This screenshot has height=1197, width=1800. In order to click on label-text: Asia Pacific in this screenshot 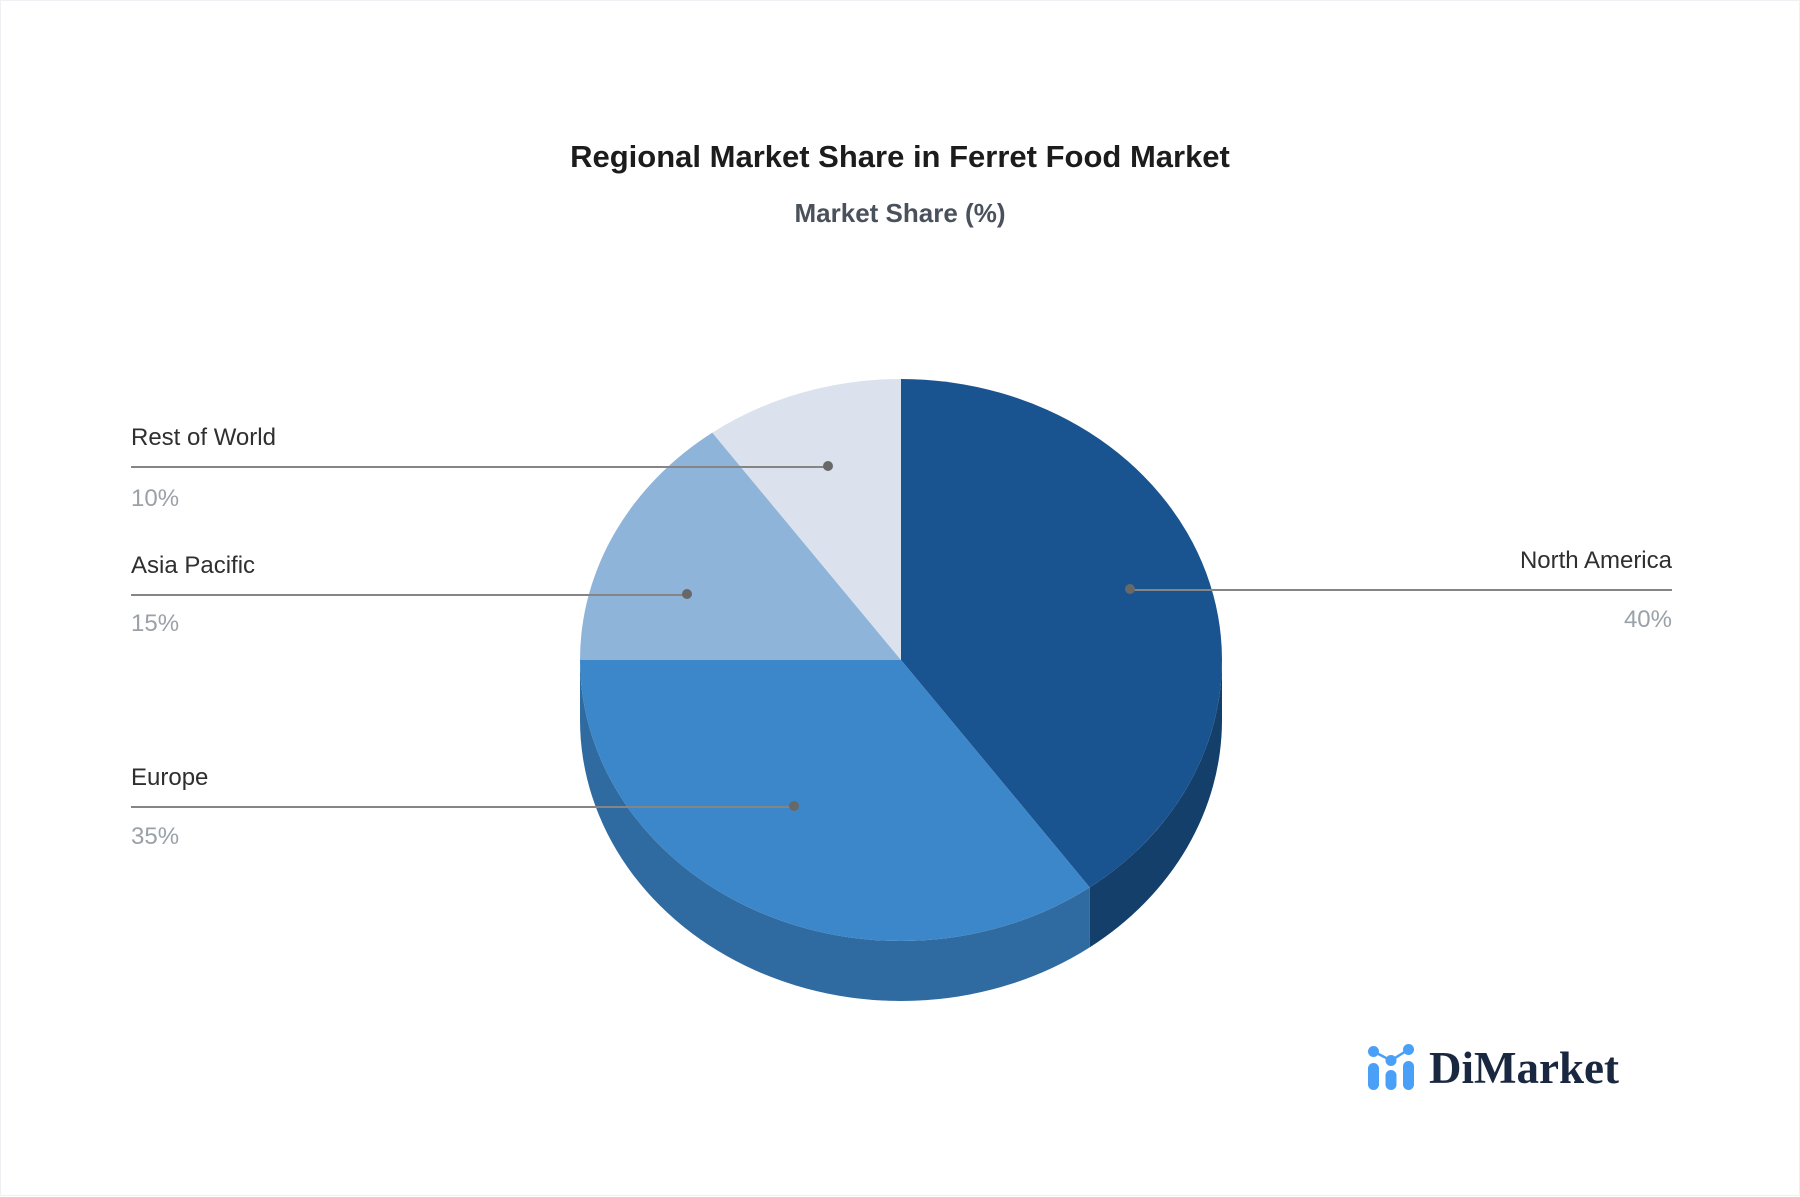, I will do `click(193, 565)`.